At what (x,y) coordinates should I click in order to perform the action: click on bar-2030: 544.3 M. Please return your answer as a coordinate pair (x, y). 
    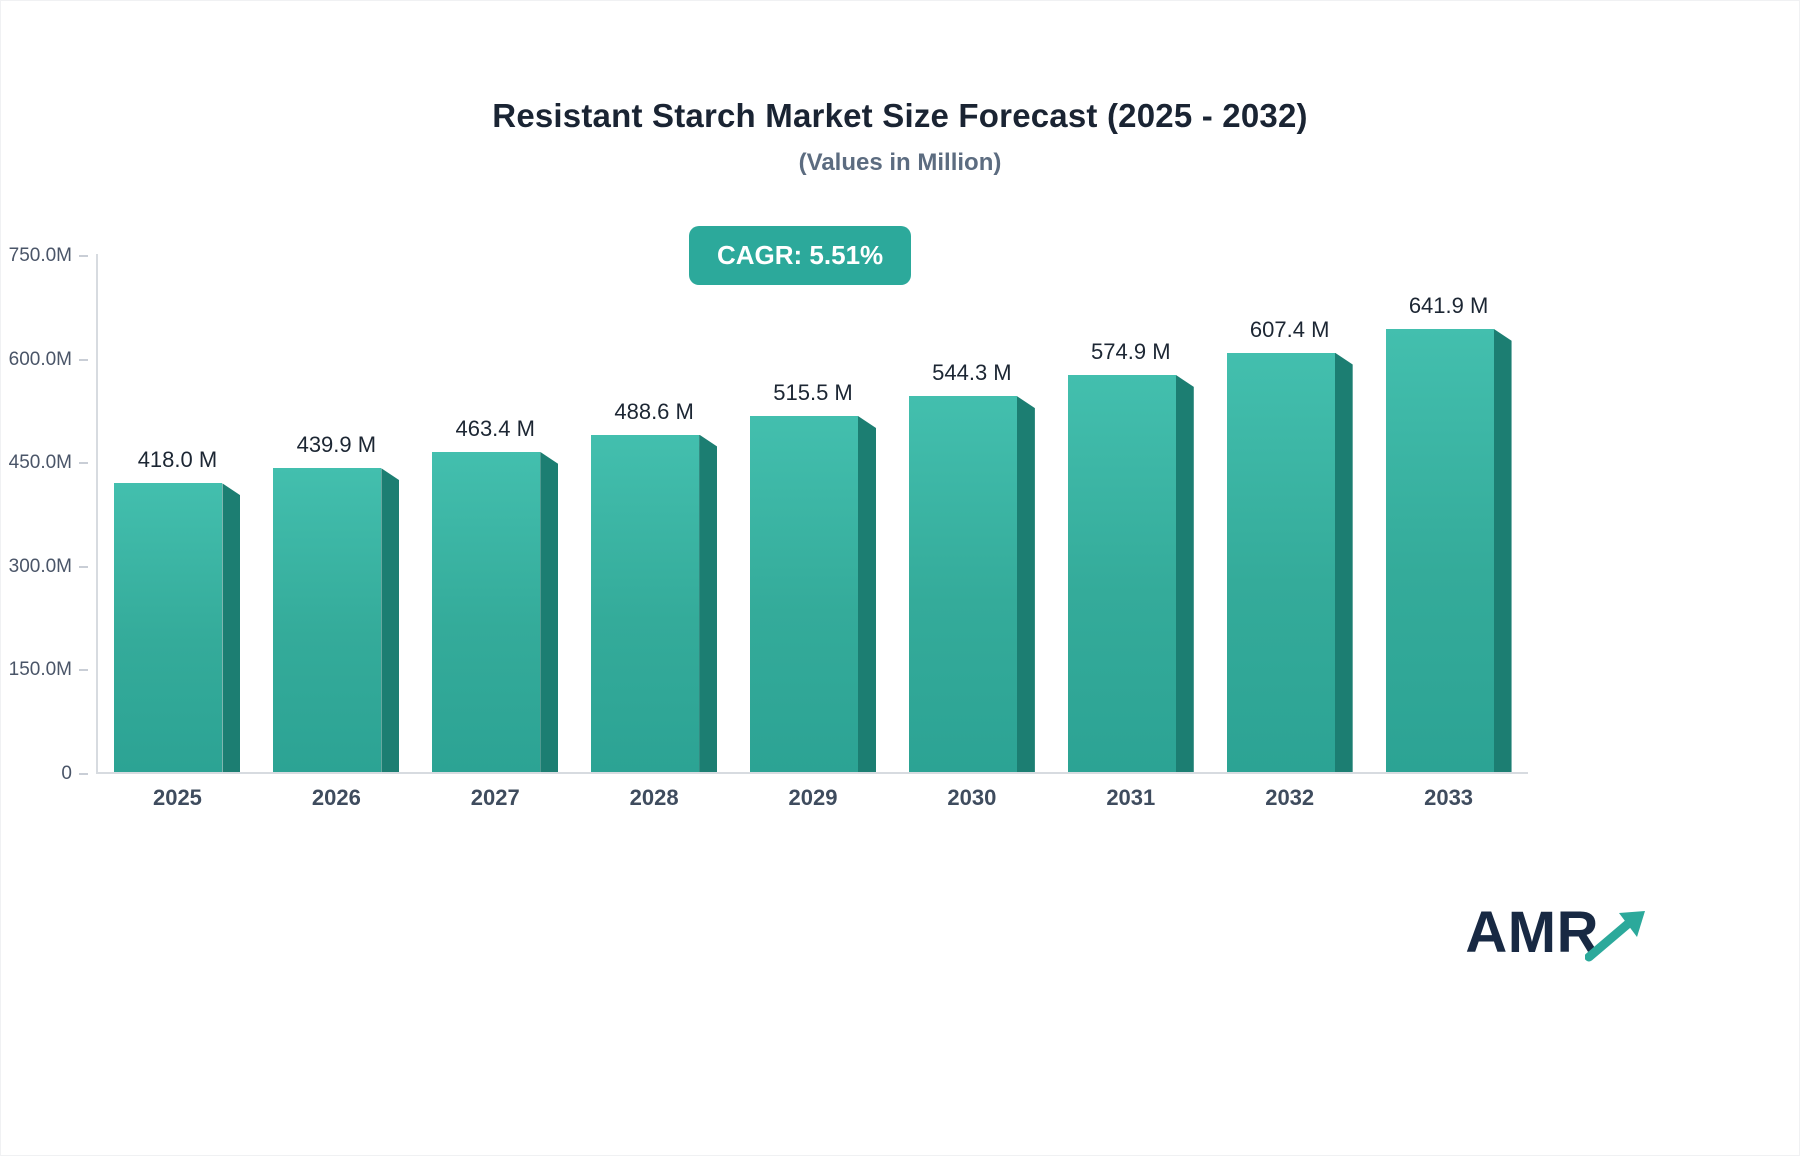
    Looking at the image, I should click on (971, 566).